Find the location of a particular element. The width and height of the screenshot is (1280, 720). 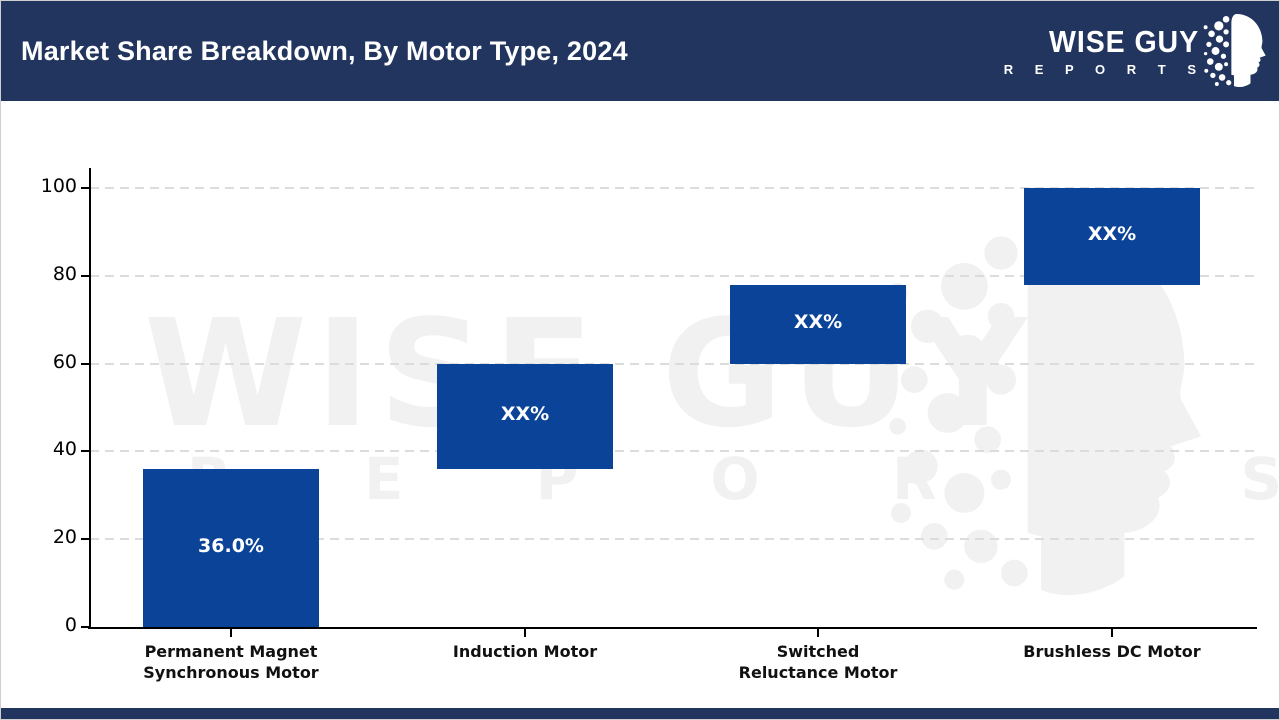

y-tick-label-40: 40 is located at coordinates (64, 449).